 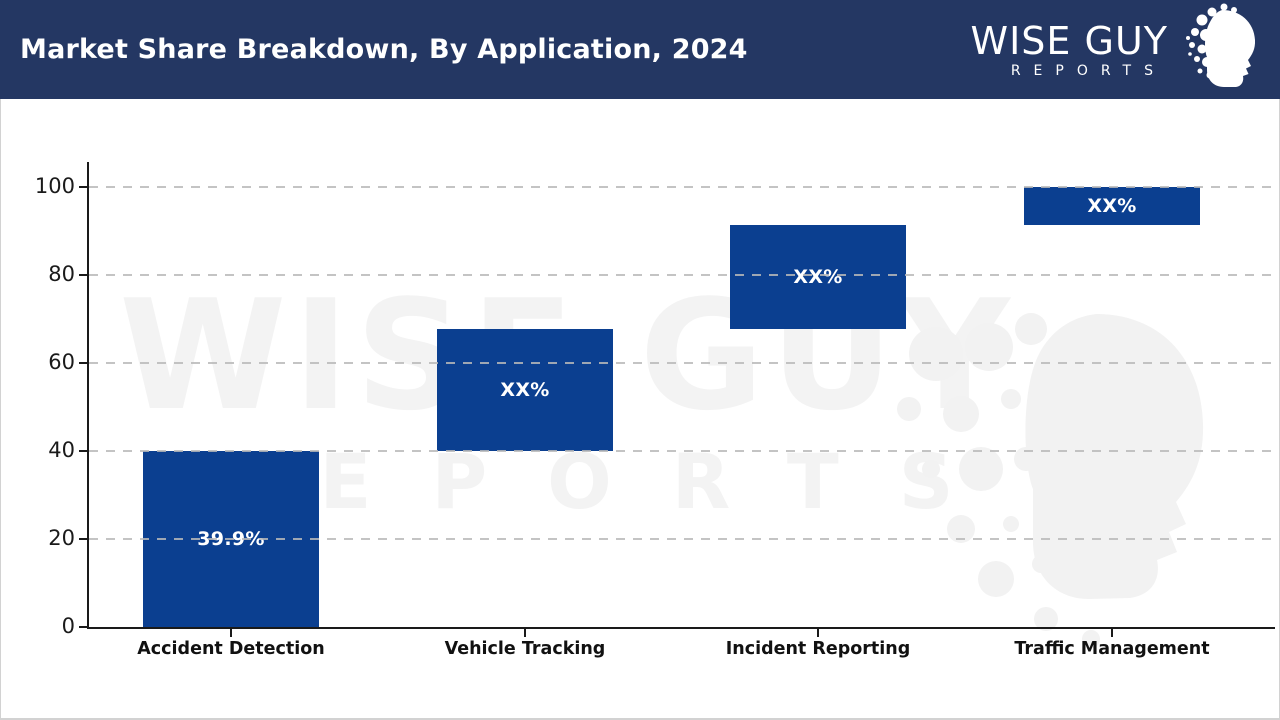 What do you see at coordinates (818, 633) in the screenshot?
I see `x-tick-incident-reporting` at bounding box center [818, 633].